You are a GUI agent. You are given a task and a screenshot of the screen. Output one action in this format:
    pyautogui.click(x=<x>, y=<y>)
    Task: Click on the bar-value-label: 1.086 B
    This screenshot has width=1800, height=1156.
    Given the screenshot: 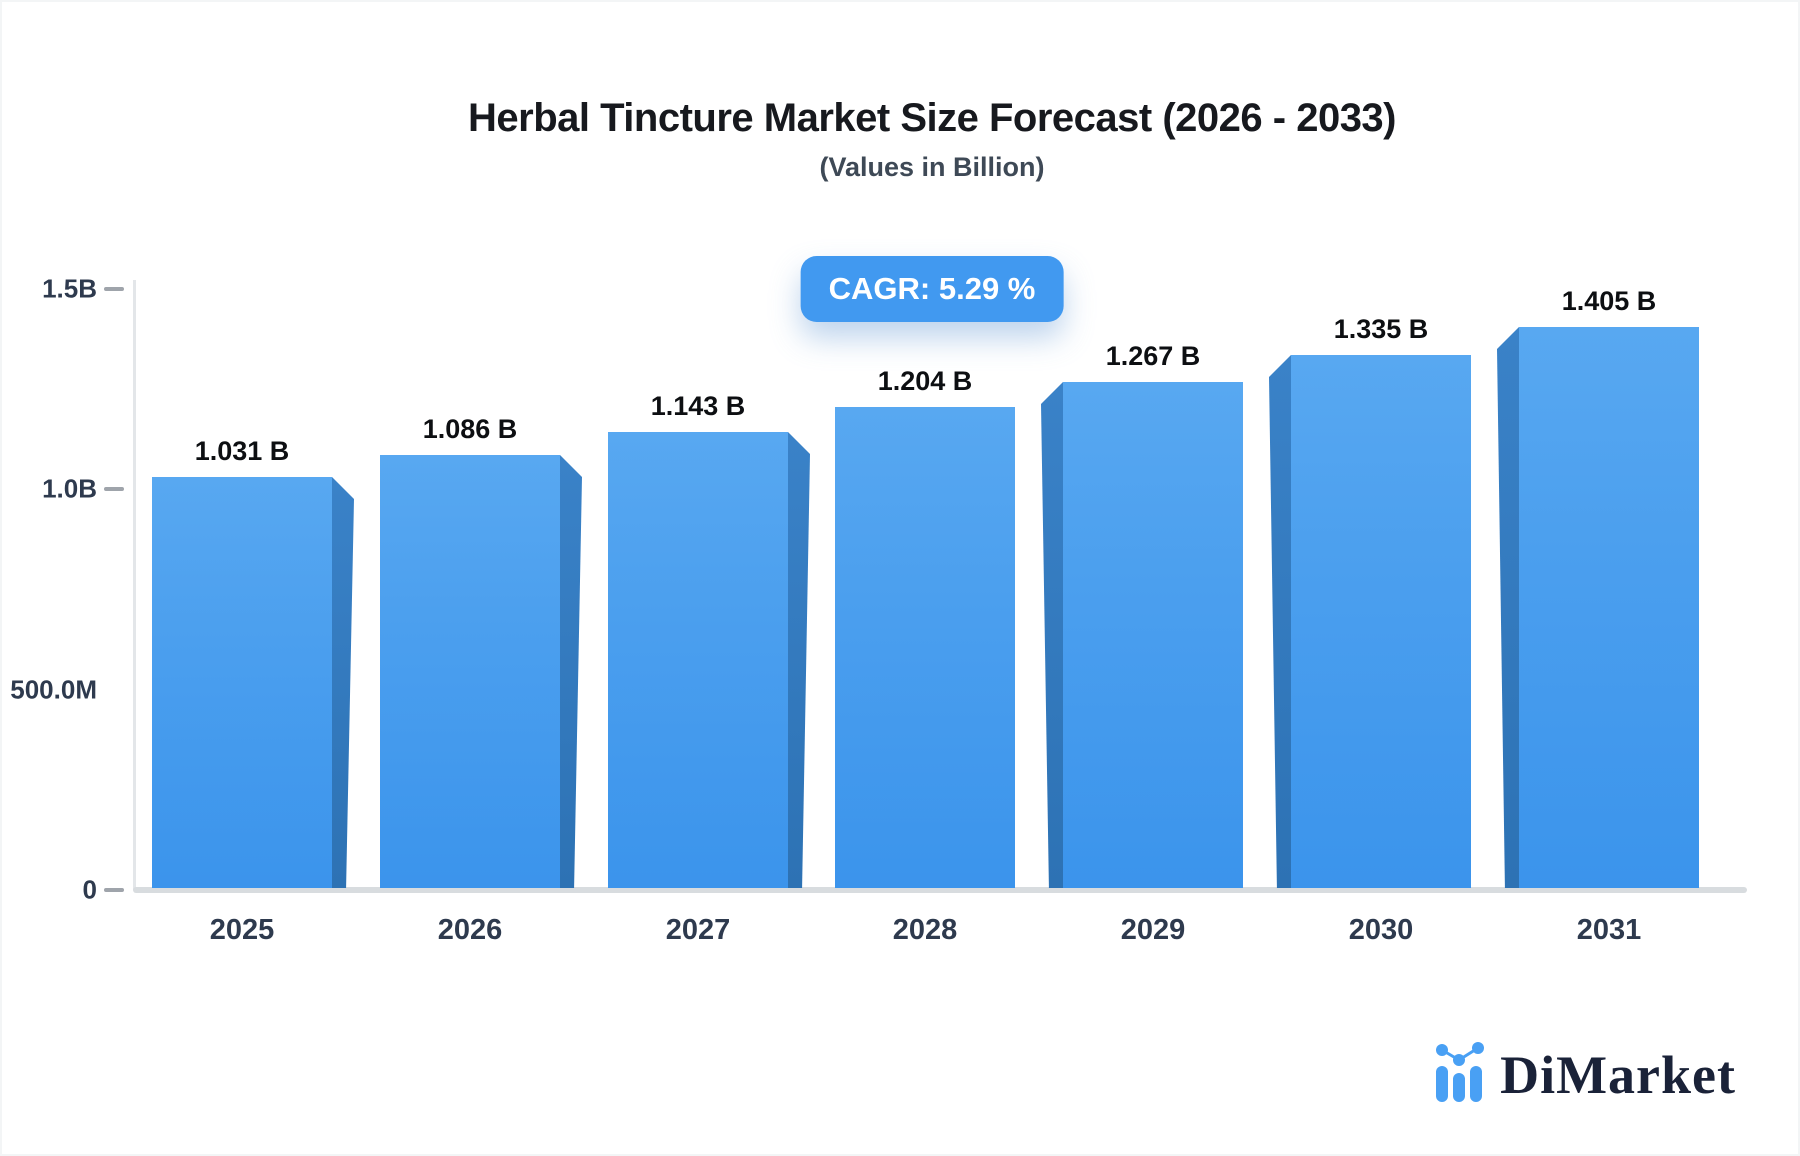 What is the action you would take?
    pyautogui.click(x=470, y=429)
    